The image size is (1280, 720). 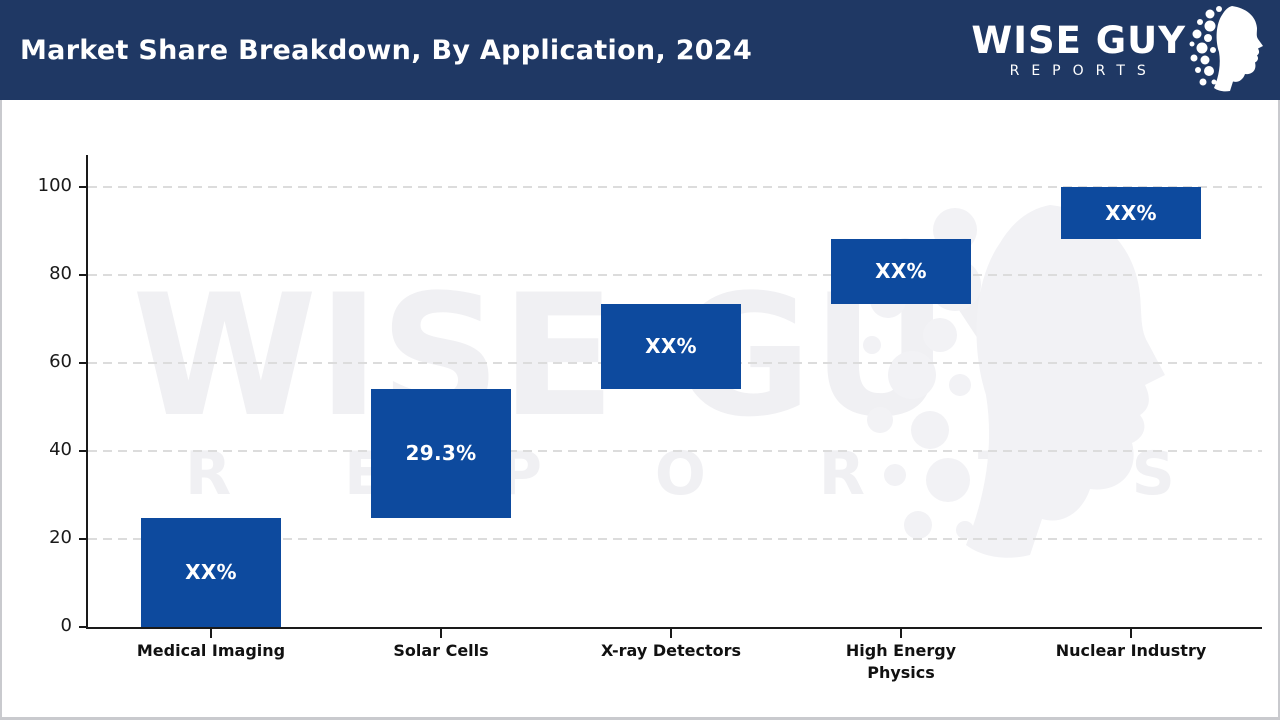 What do you see at coordinates (901, 672) in the screenshot?
I see `x-axis-category-line: Physics` at bounding box center [901, 672].